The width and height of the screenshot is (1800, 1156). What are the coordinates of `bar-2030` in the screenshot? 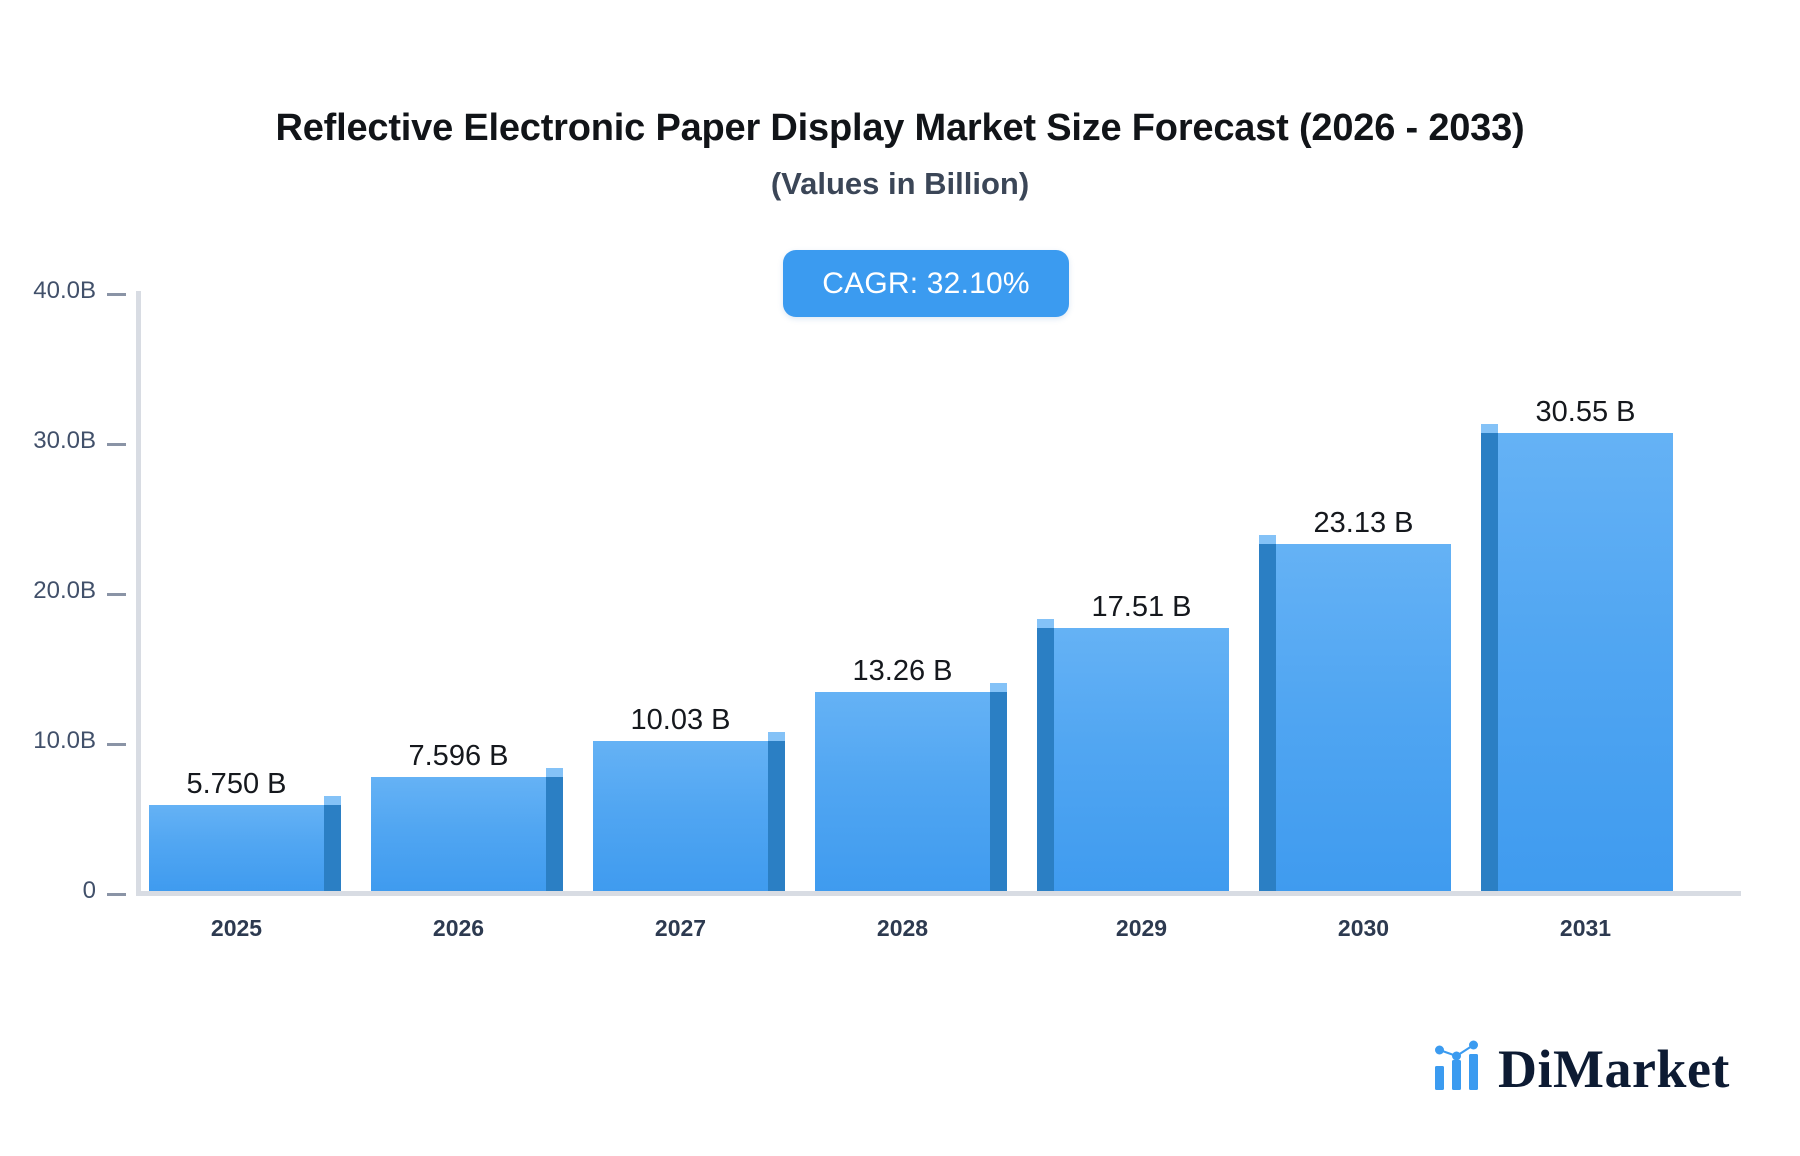 It's located at (1355, 713).